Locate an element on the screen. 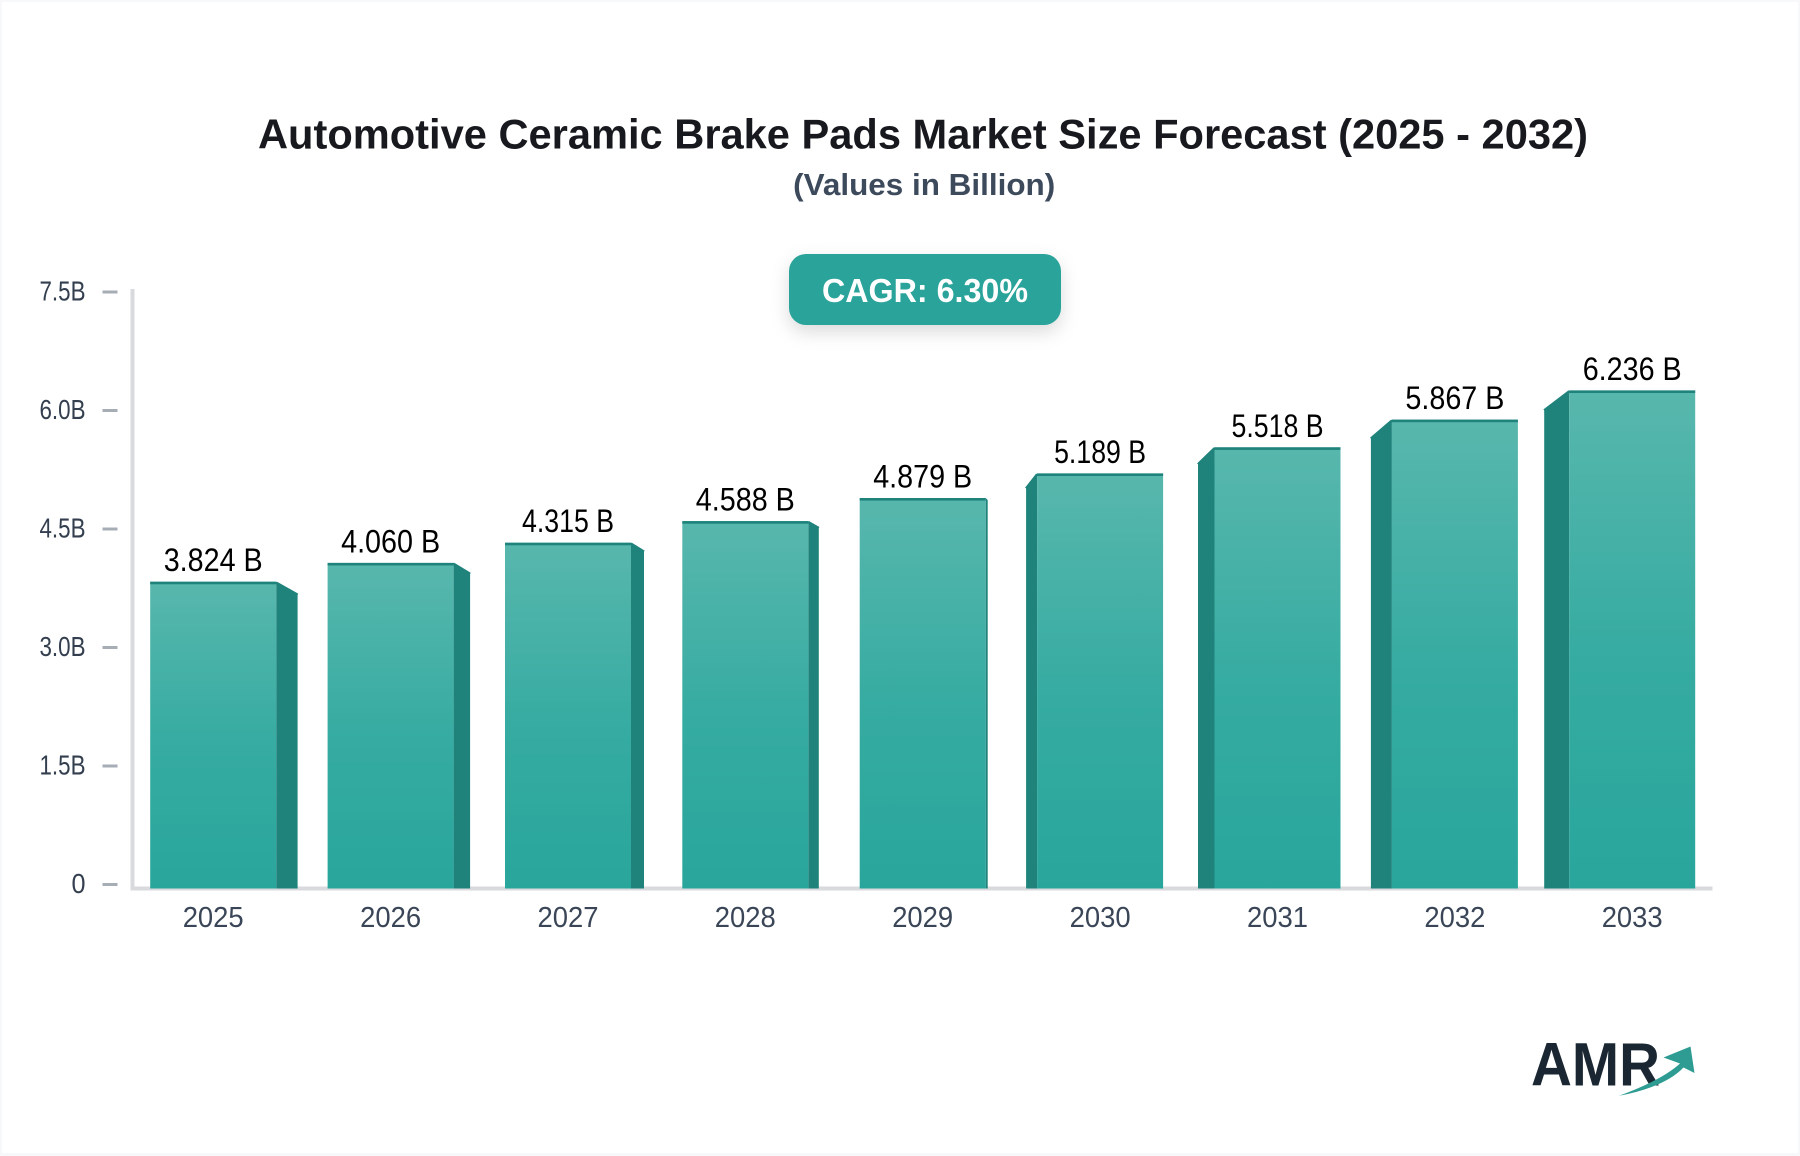  svg-text: 2030 is located at coordinates (1100, 918).